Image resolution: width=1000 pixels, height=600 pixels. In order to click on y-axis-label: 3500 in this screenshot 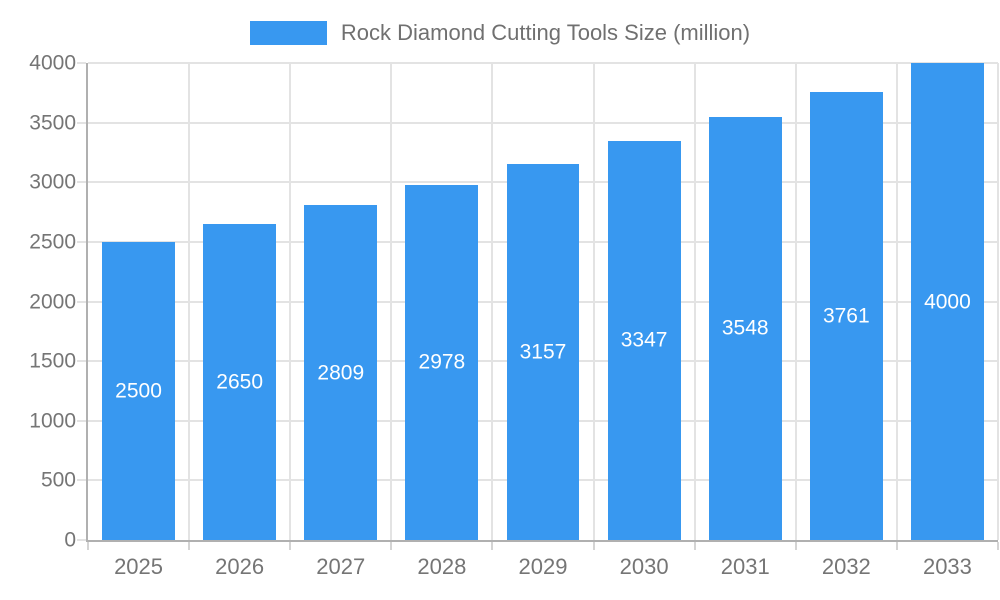, I will do `click(52, 123)`.